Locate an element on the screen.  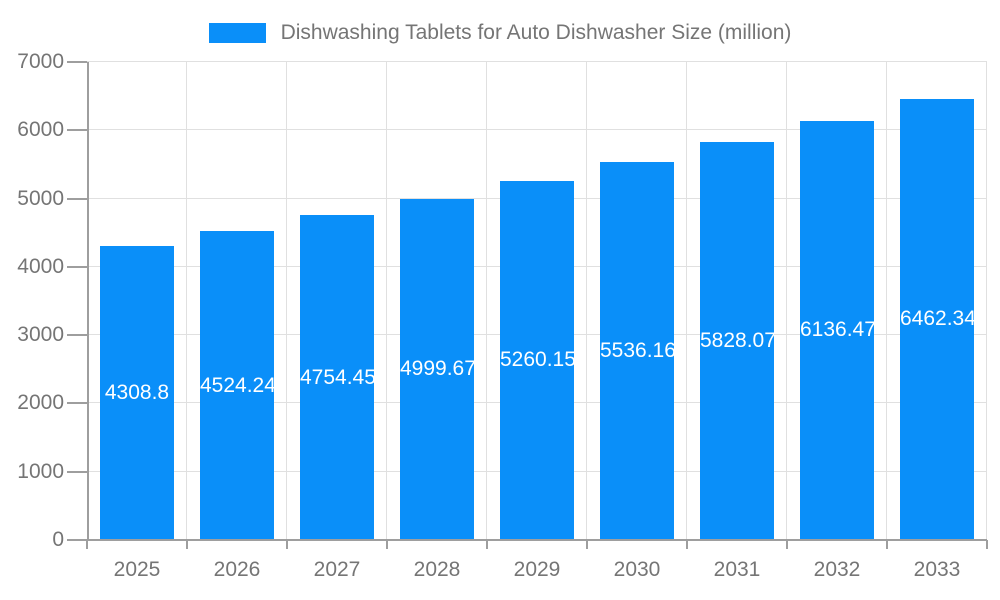
x-tick-label: 2027 is located at coordinates (337, 569).